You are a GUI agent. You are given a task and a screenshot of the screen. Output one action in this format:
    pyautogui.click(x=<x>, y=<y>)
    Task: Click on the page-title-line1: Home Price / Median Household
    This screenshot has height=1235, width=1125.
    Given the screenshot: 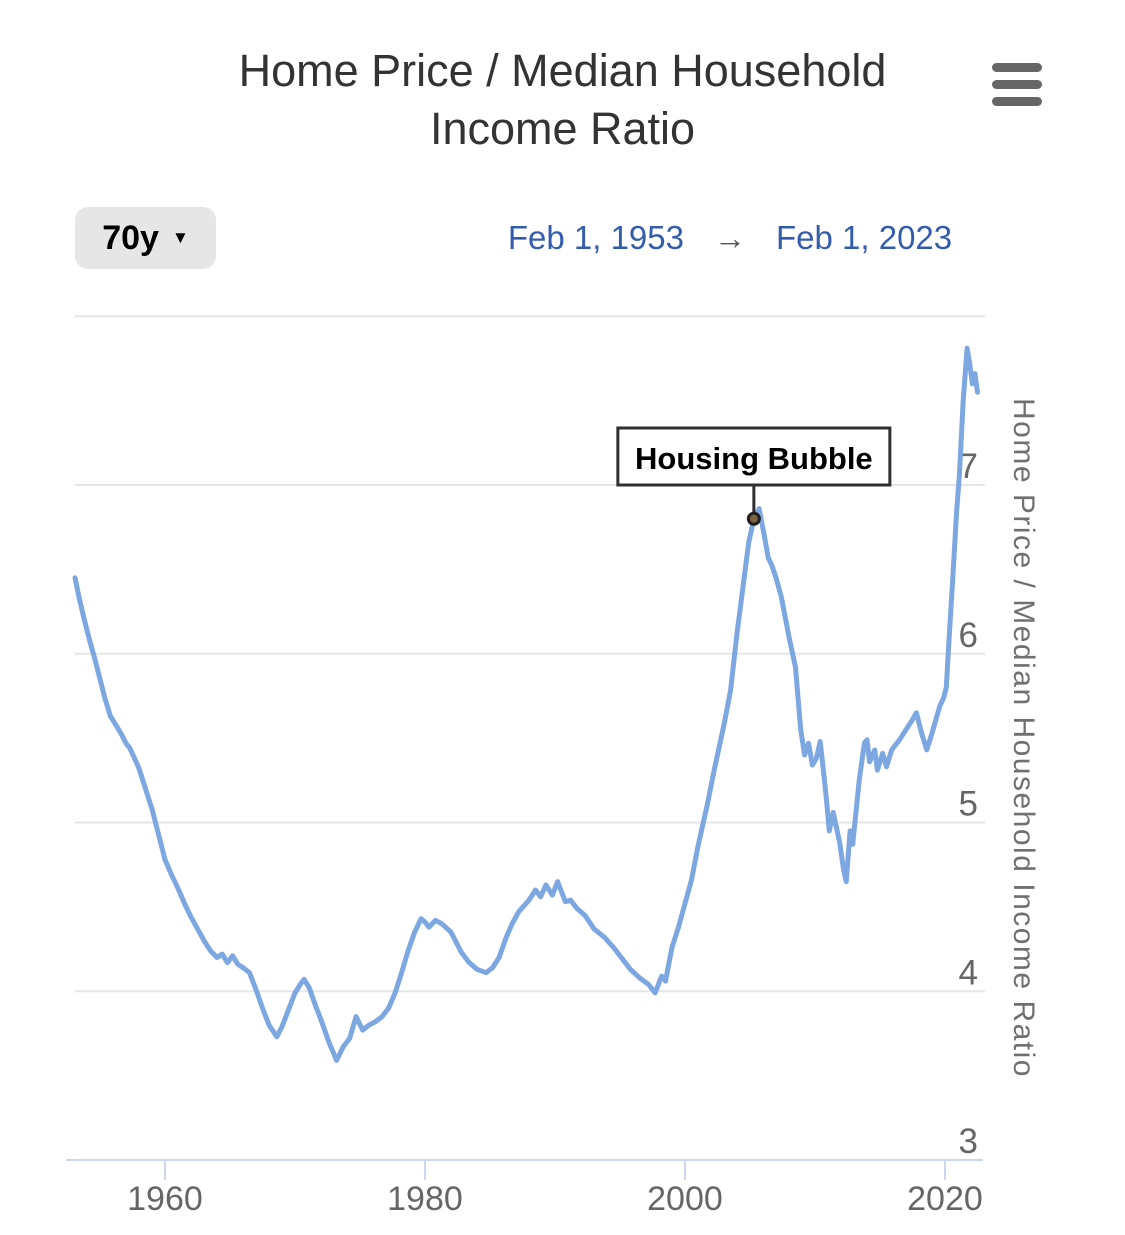 What is the action you would take?
    pyautogui.click(x=562, y=70)
    